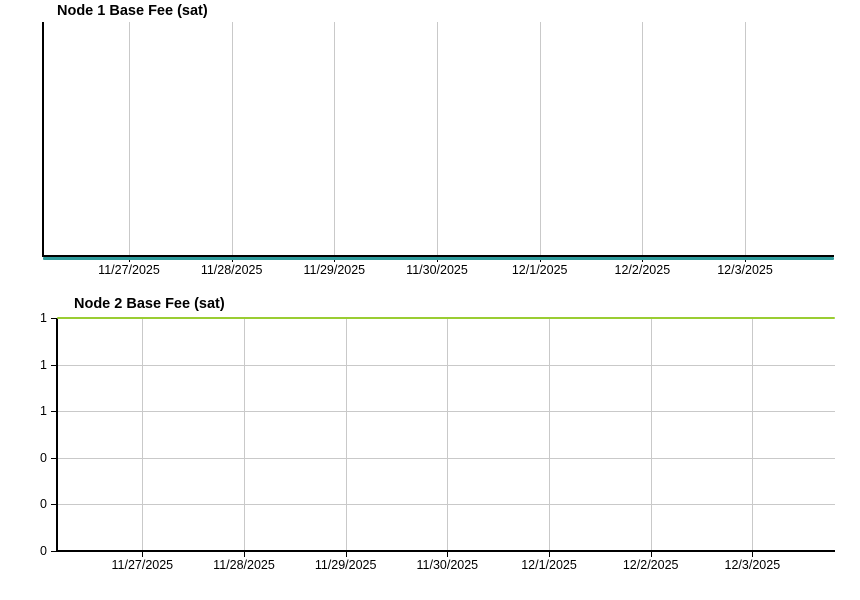 This screenshot has height=600, width=860. I want to click on series-line-node-1-base-fee-sat-, so click(438, 258).